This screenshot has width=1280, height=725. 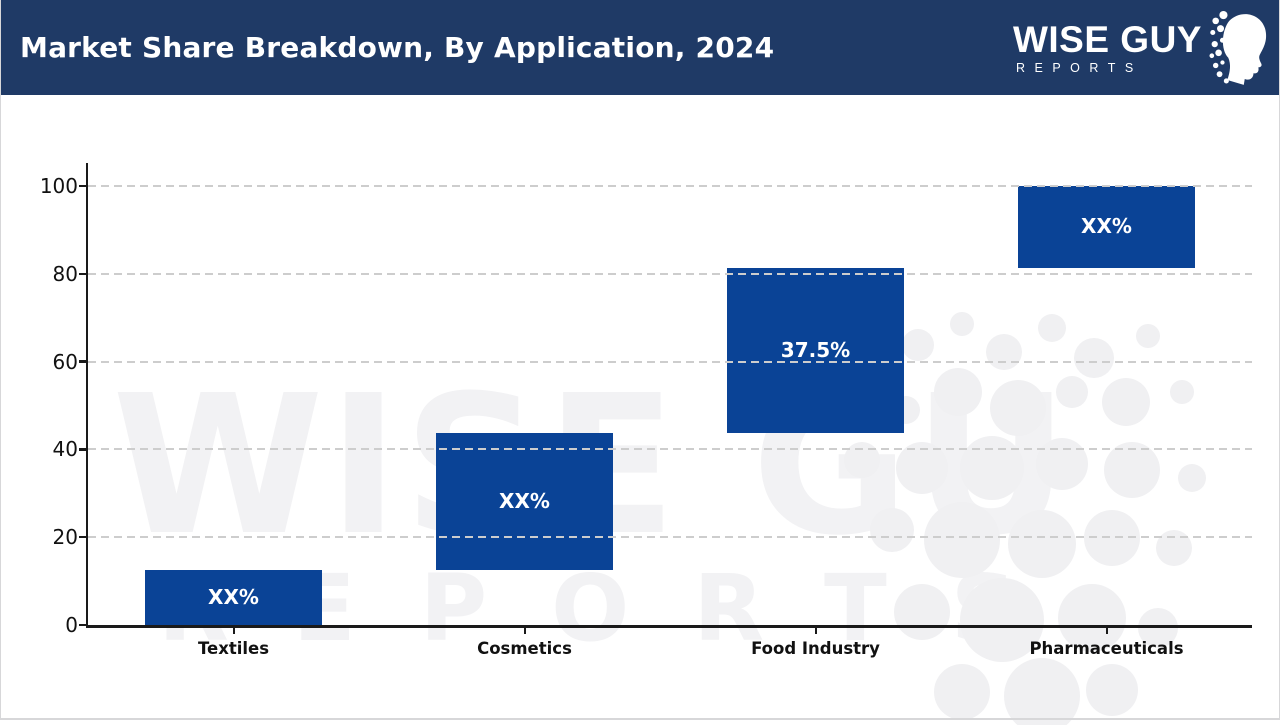 What do you see at coordinates (65, 537) in the screenshot?
I see `y-axis-tick-label: 20` at bounding box center [65, 537].